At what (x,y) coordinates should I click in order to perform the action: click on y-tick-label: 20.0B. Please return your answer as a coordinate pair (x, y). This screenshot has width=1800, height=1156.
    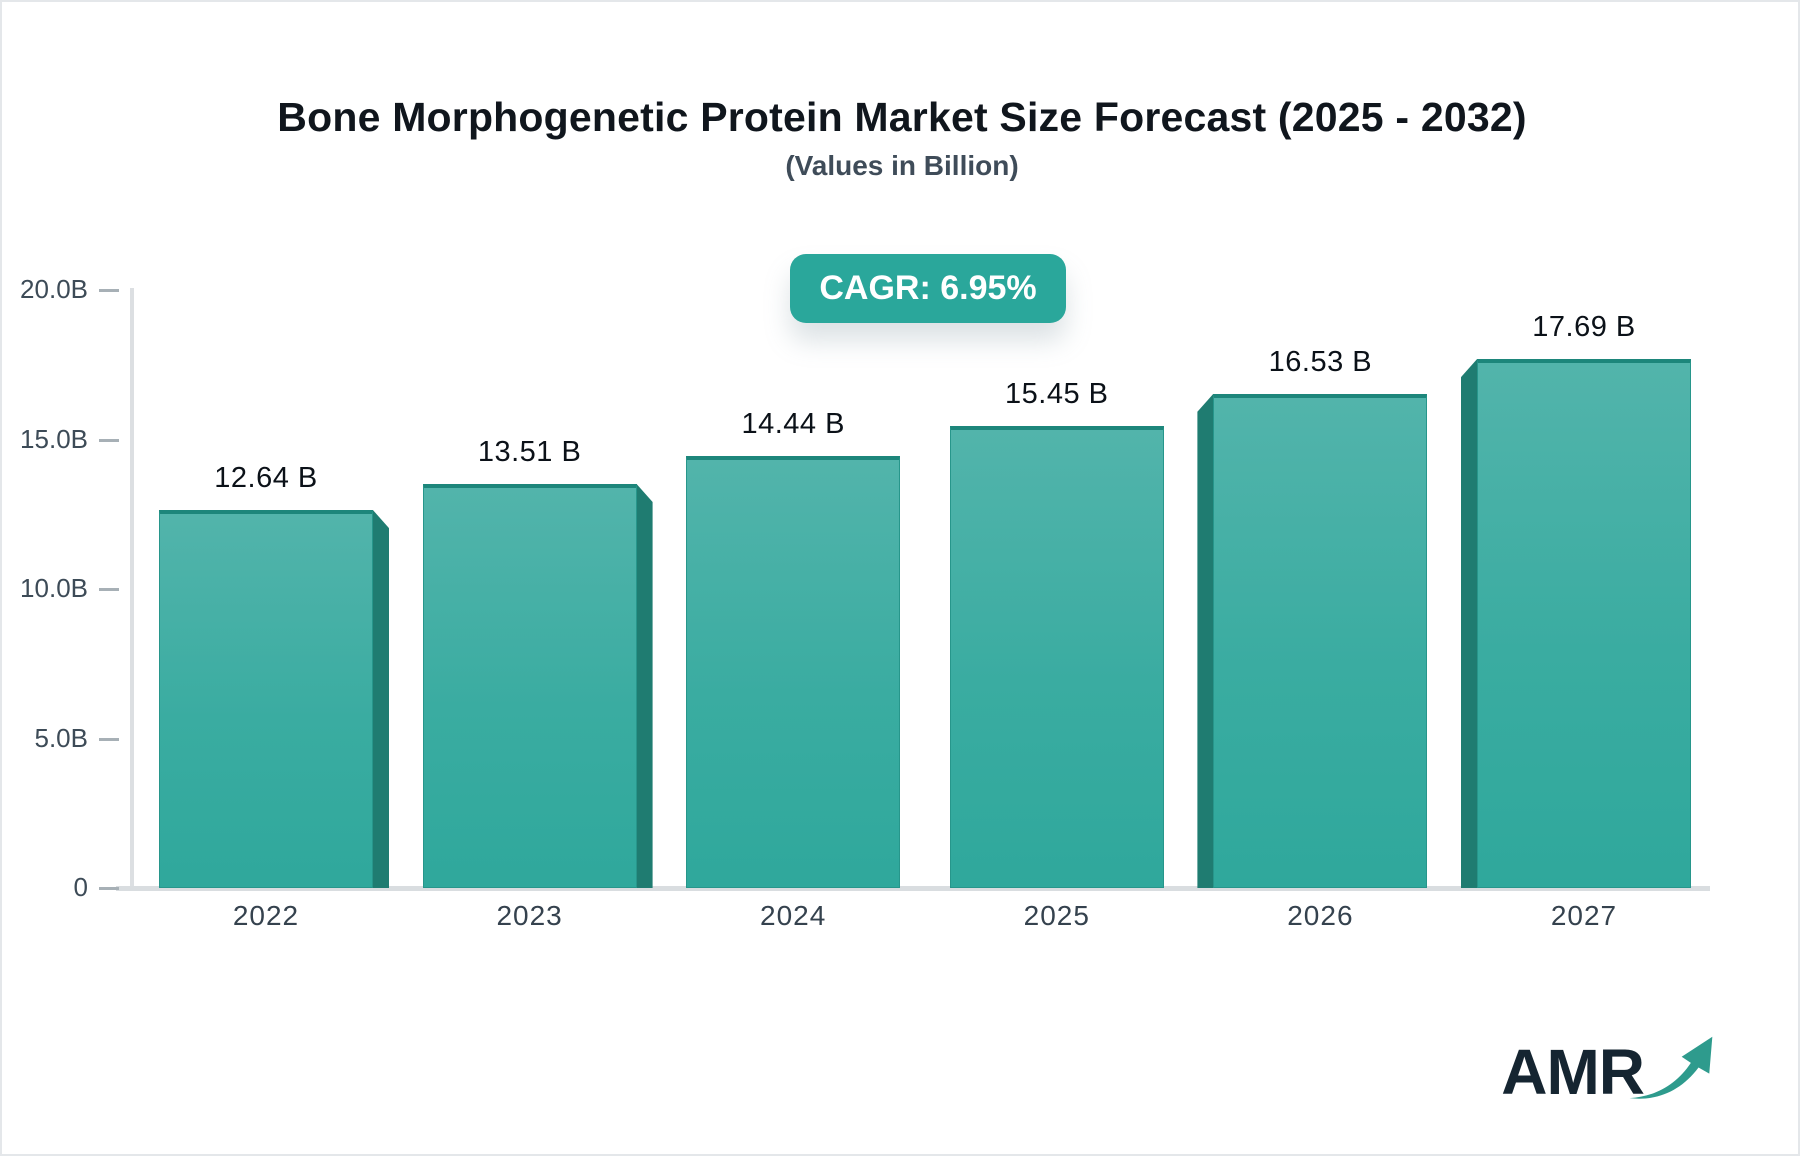
    Looking at the image, I should click on (54, 289).